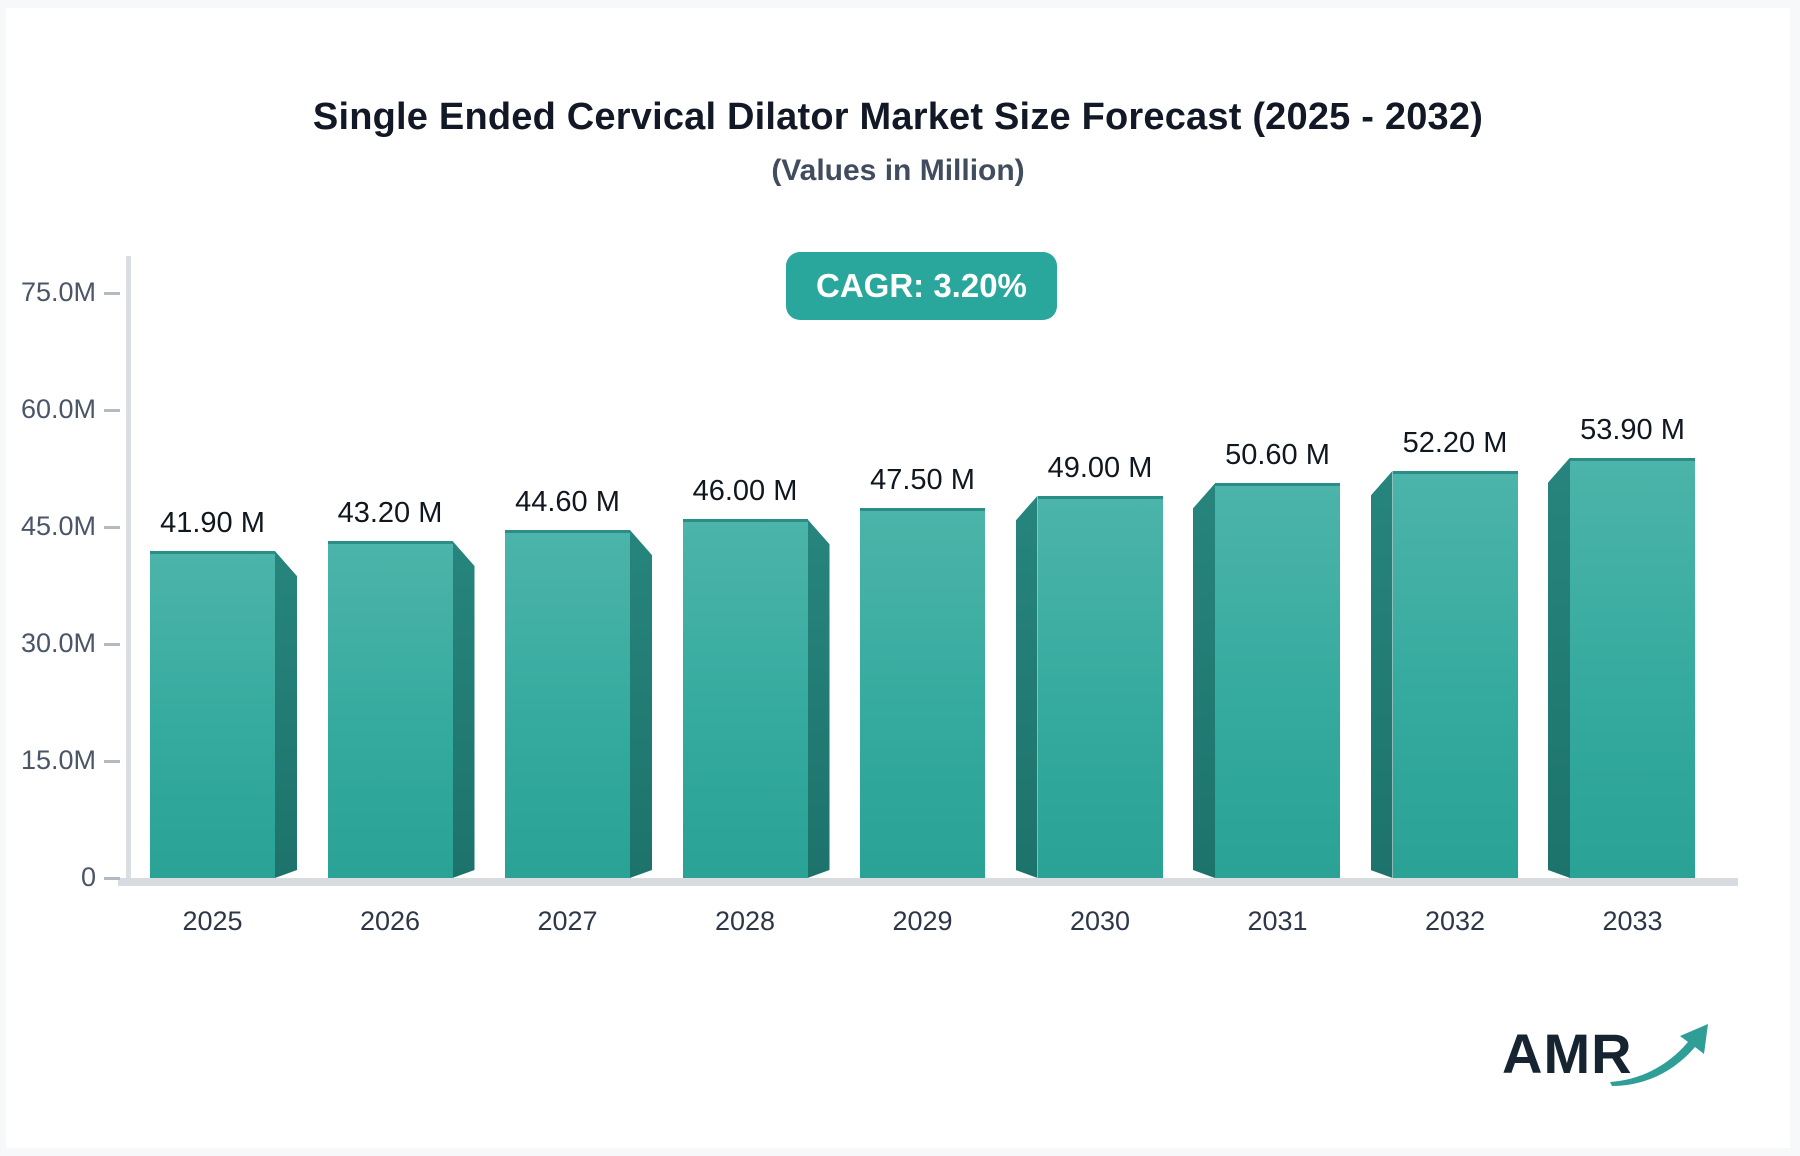 This screenshot has width=1800, height=1156. What do you see at coordinates (1100, 686) in the screenshot?
I see `bar-2030` at bounding box center [1100, 686].